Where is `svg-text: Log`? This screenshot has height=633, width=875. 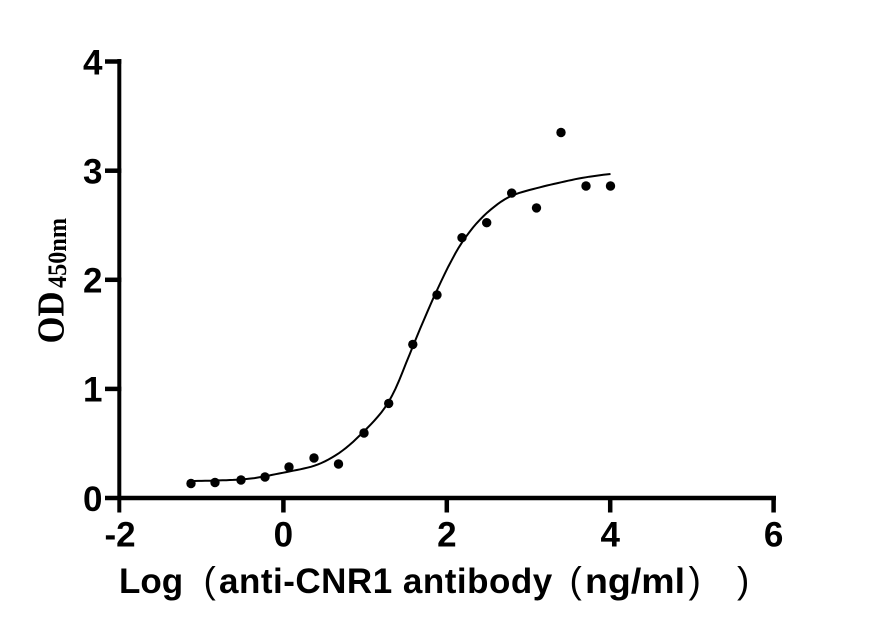 svg-text: Log is located at coordinates (151, 581).